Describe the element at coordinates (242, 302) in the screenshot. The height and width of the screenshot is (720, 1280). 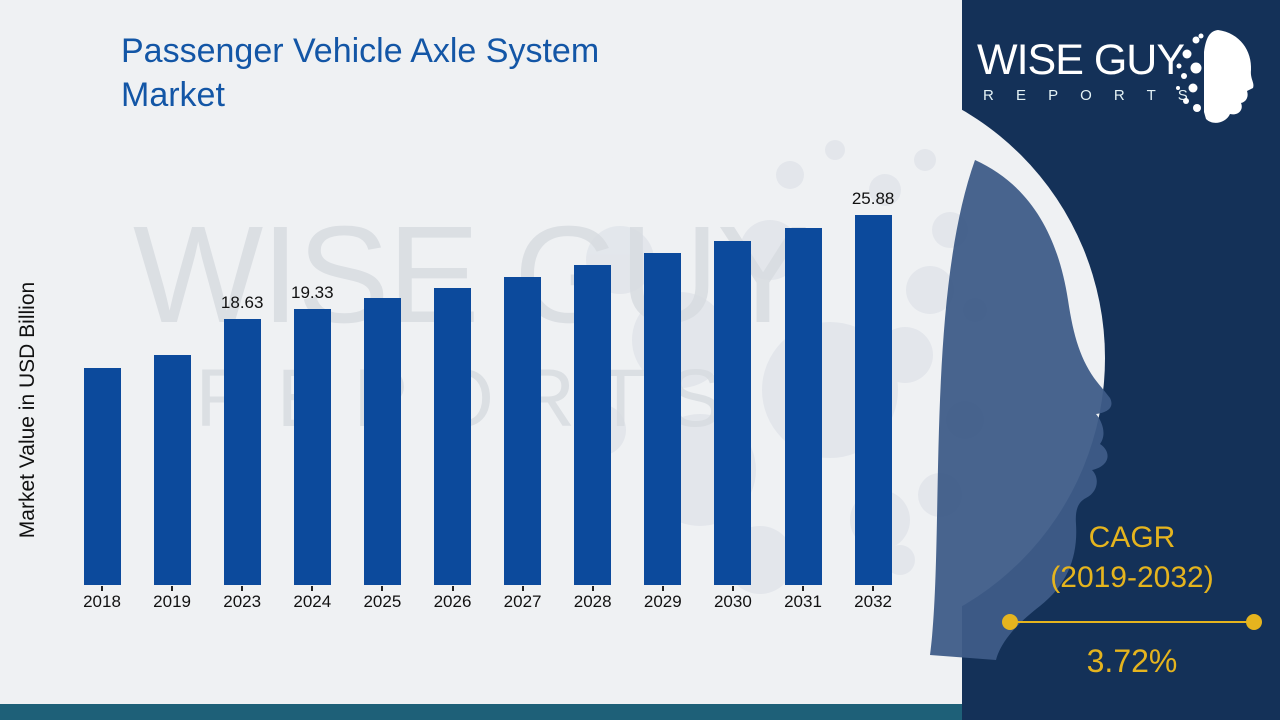
I see `bar-value-label: 18.63` at that location.